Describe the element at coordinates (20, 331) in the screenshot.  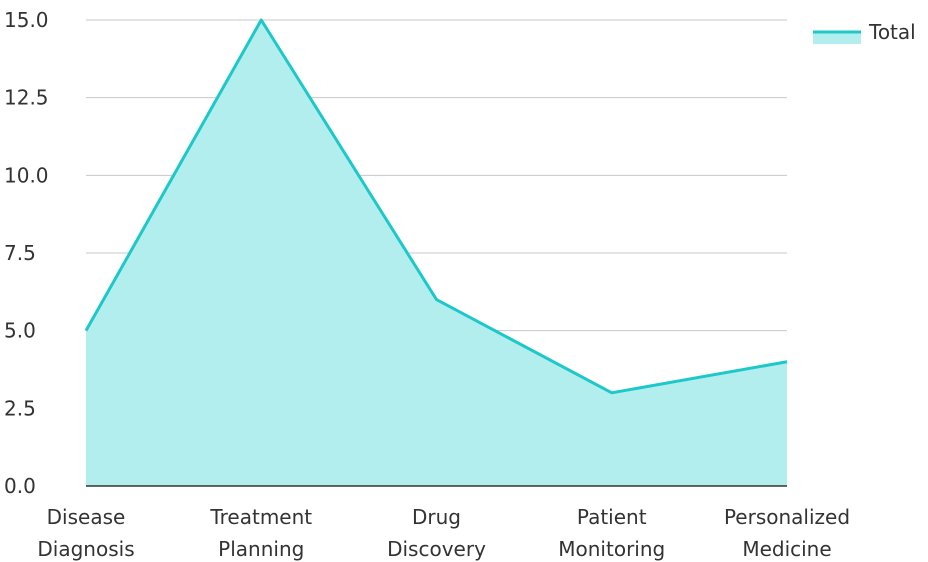
I see `y-tick-label: 5.0` at that location.